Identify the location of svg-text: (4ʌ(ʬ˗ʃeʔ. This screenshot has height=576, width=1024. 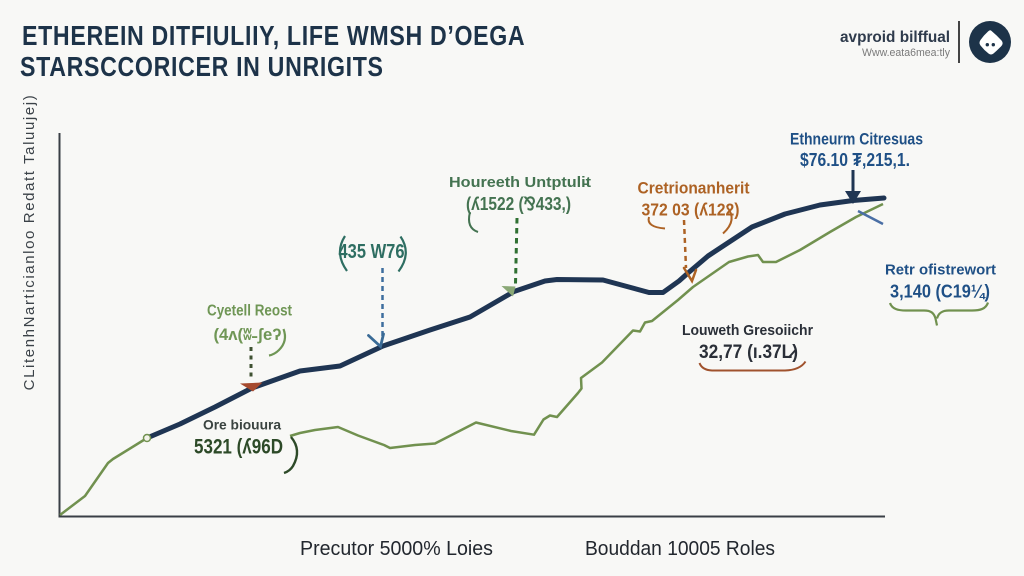
(248, 334).